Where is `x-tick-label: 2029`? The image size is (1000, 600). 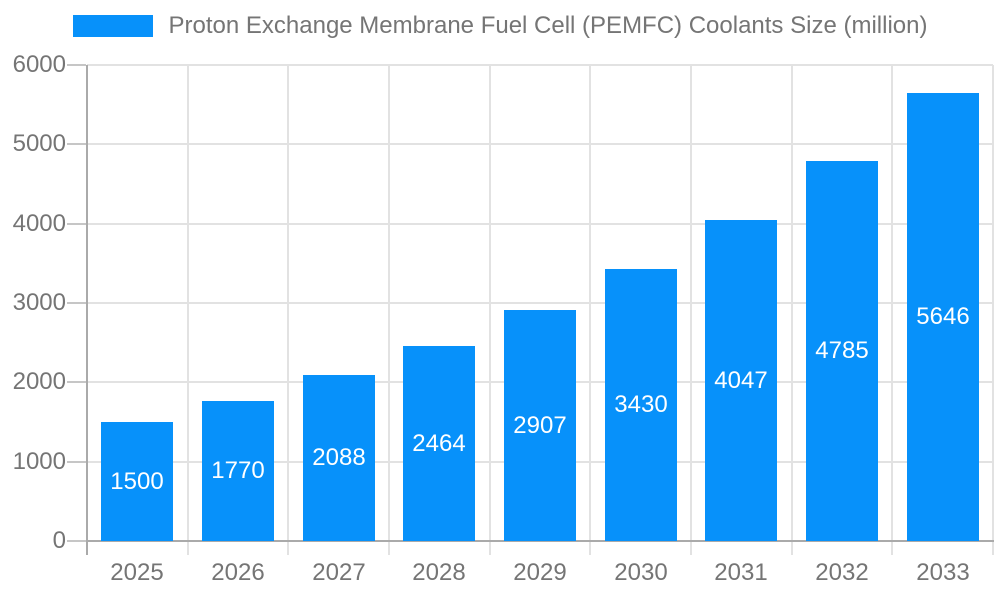 x-tick-label: 2029 is located at coordinates (540, 572).